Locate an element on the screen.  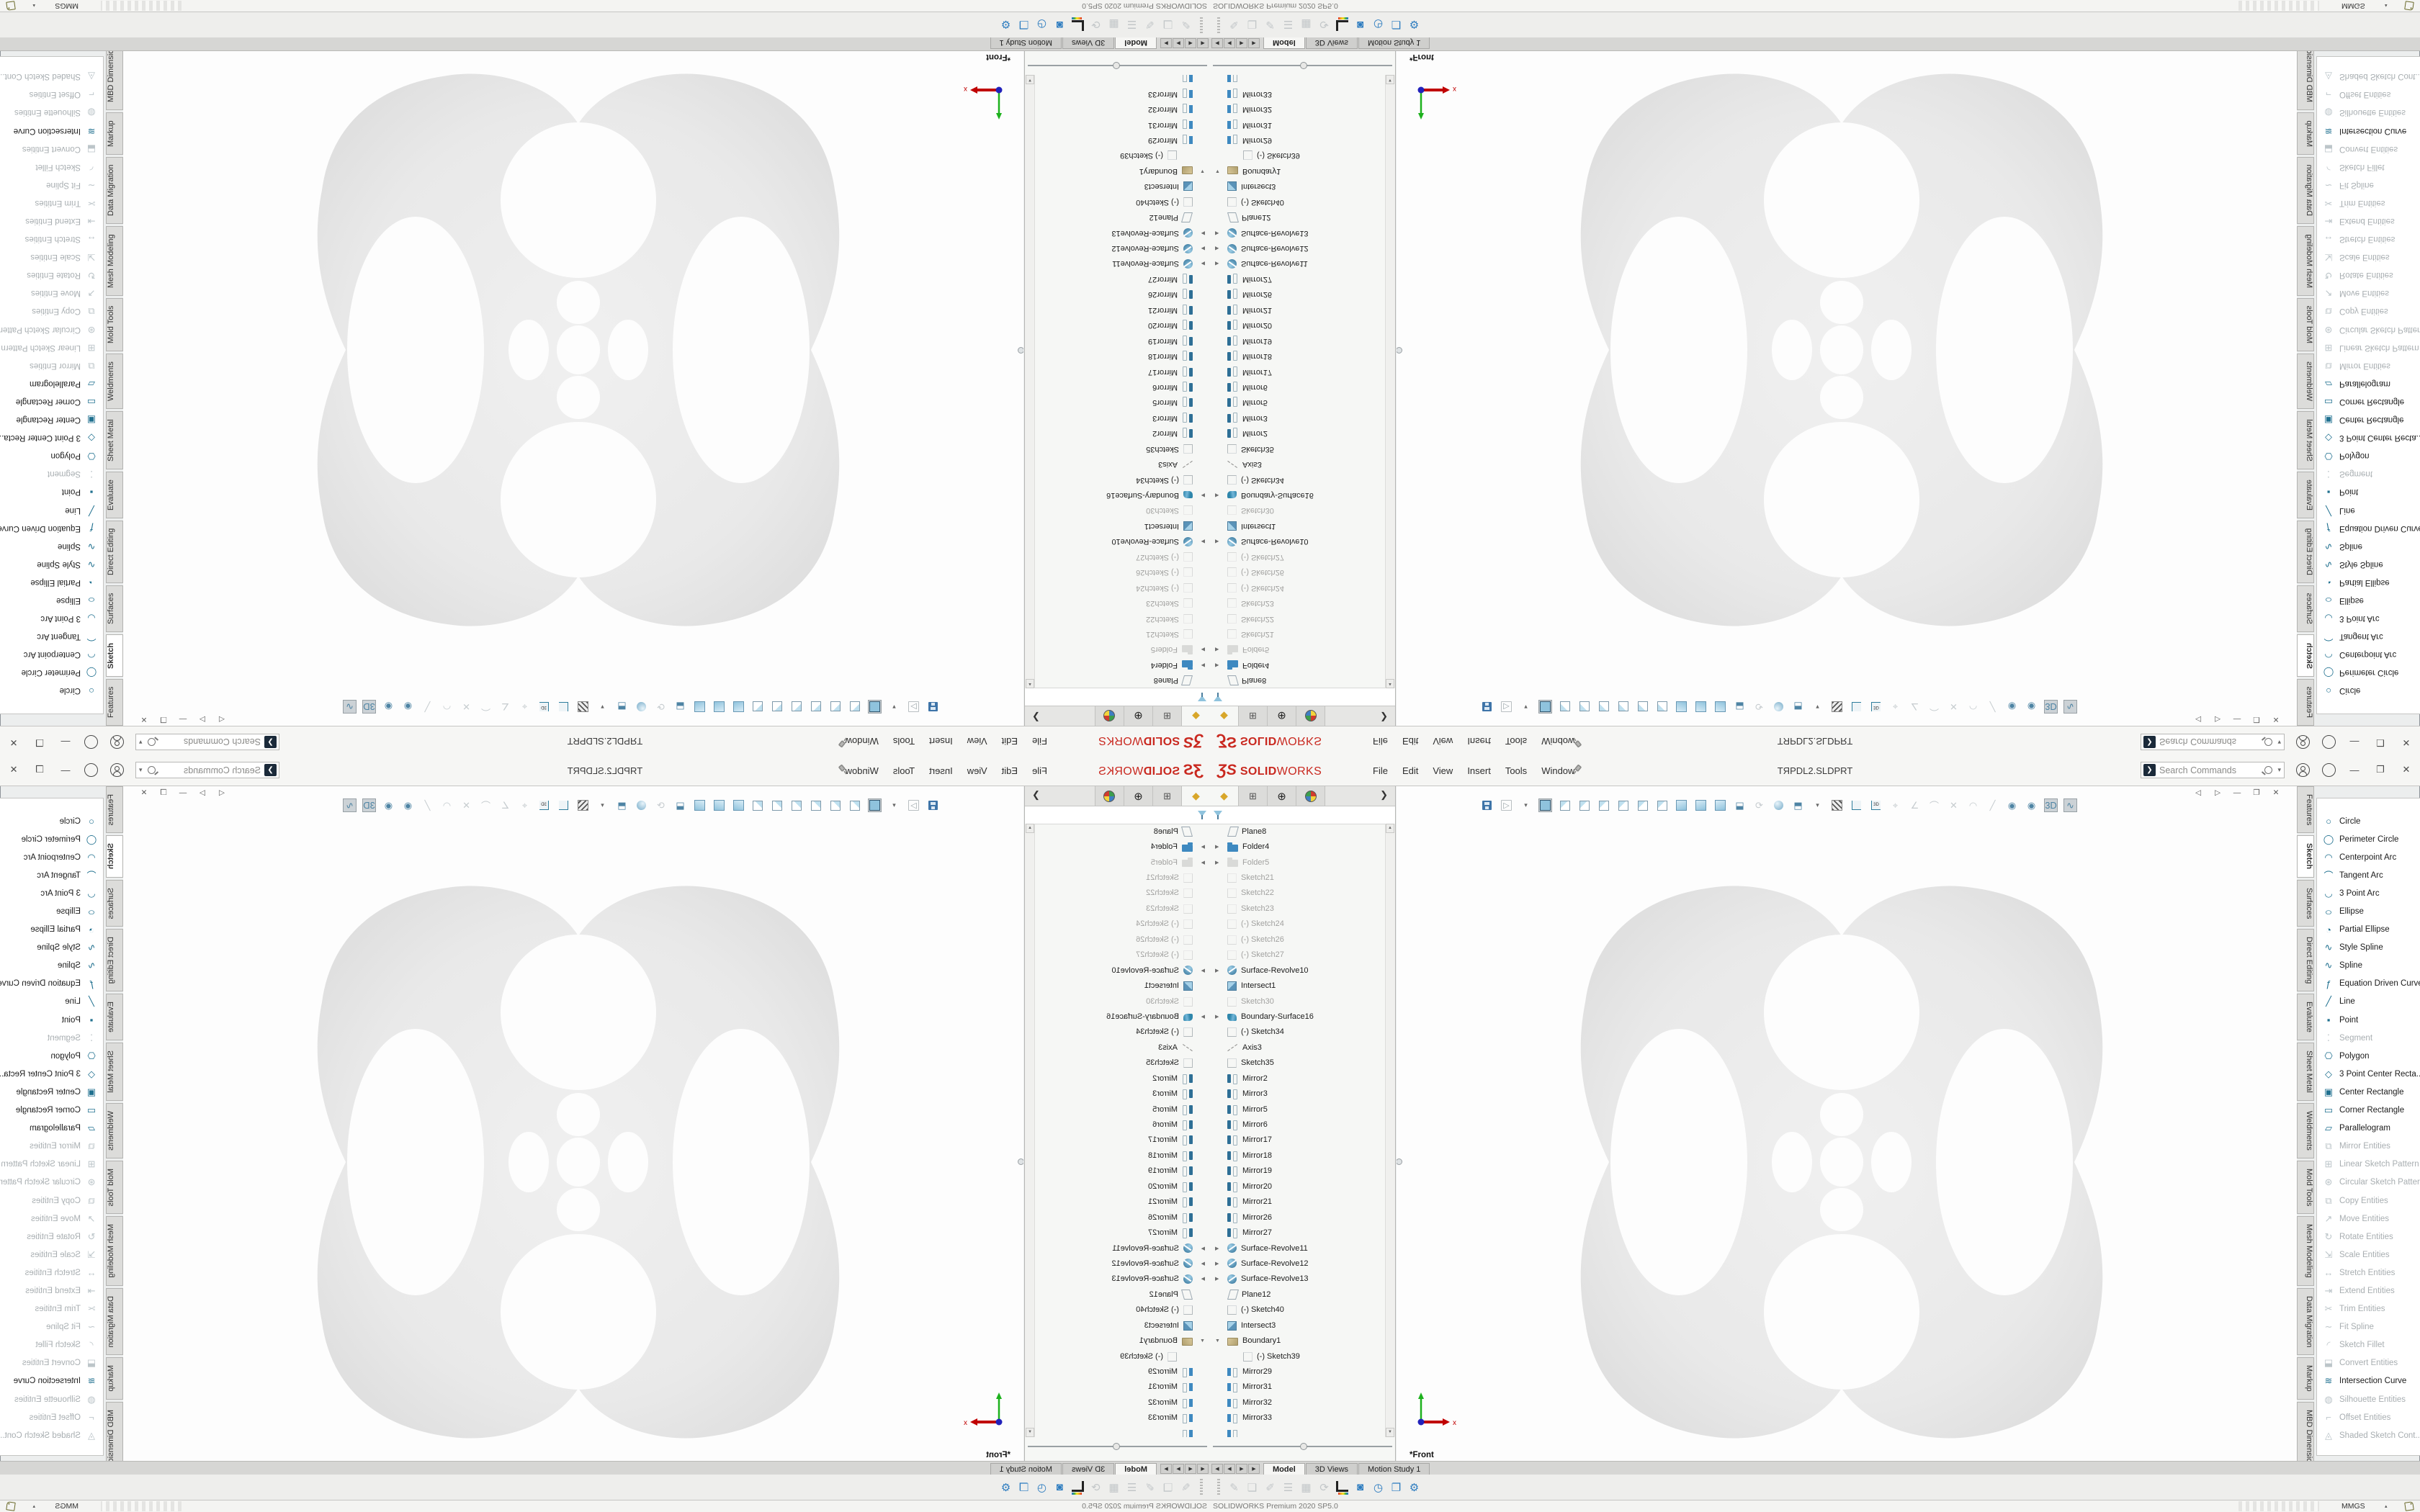
sketch-tool-item: ↗ Move Entities is located at coordinates (52, 293).